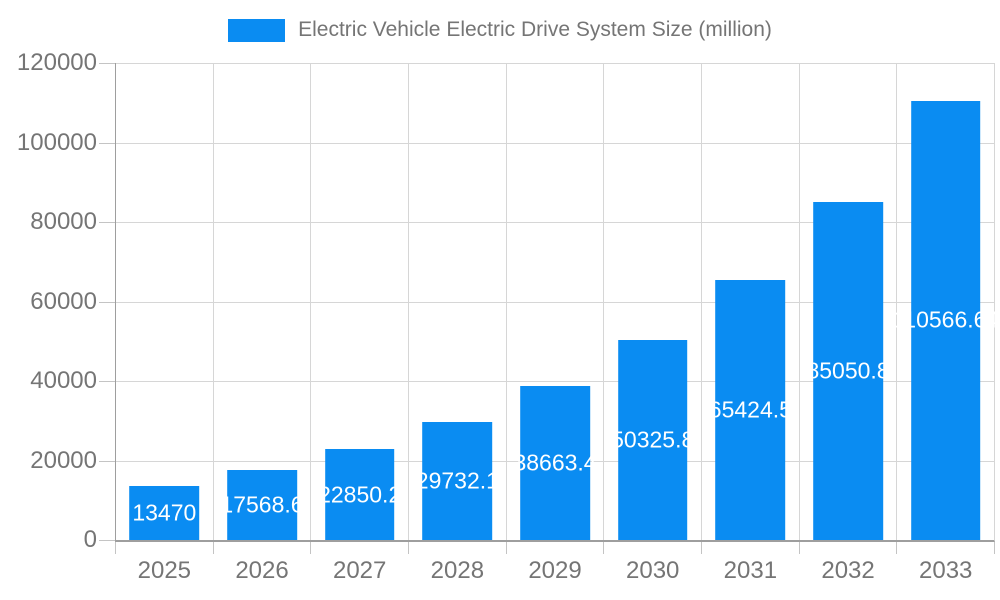 This screenshot has height=600, width=1000. I want to click on y-axis-label: 100000, so click(56, 142).